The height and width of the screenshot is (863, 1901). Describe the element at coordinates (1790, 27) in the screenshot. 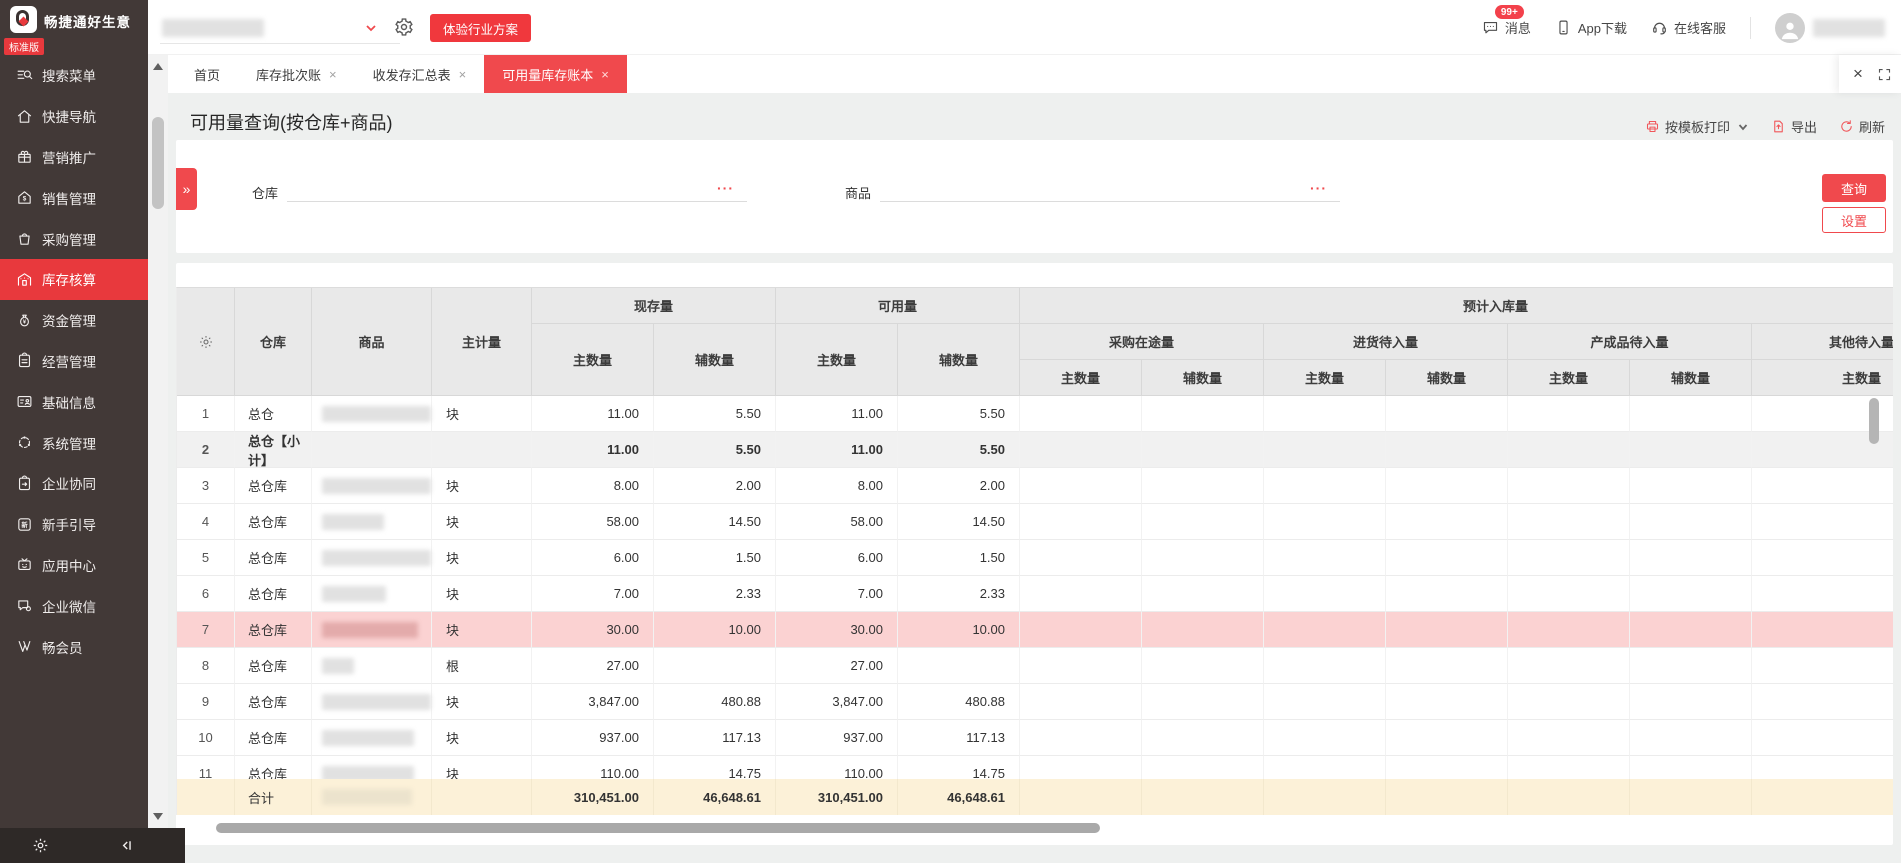

I see `avatar` at that location.